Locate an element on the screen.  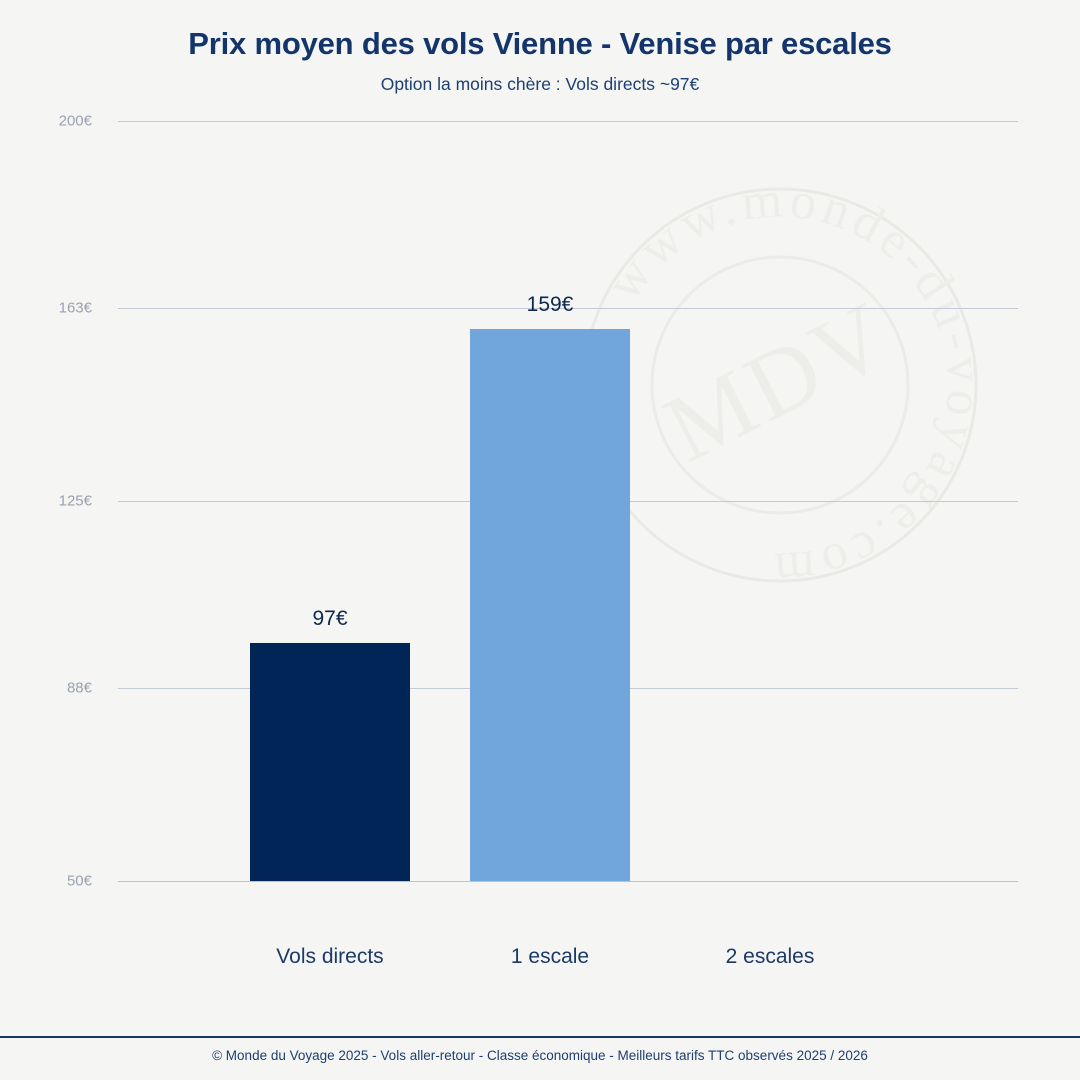
footer-divider is located at coordinates (540, 1037).